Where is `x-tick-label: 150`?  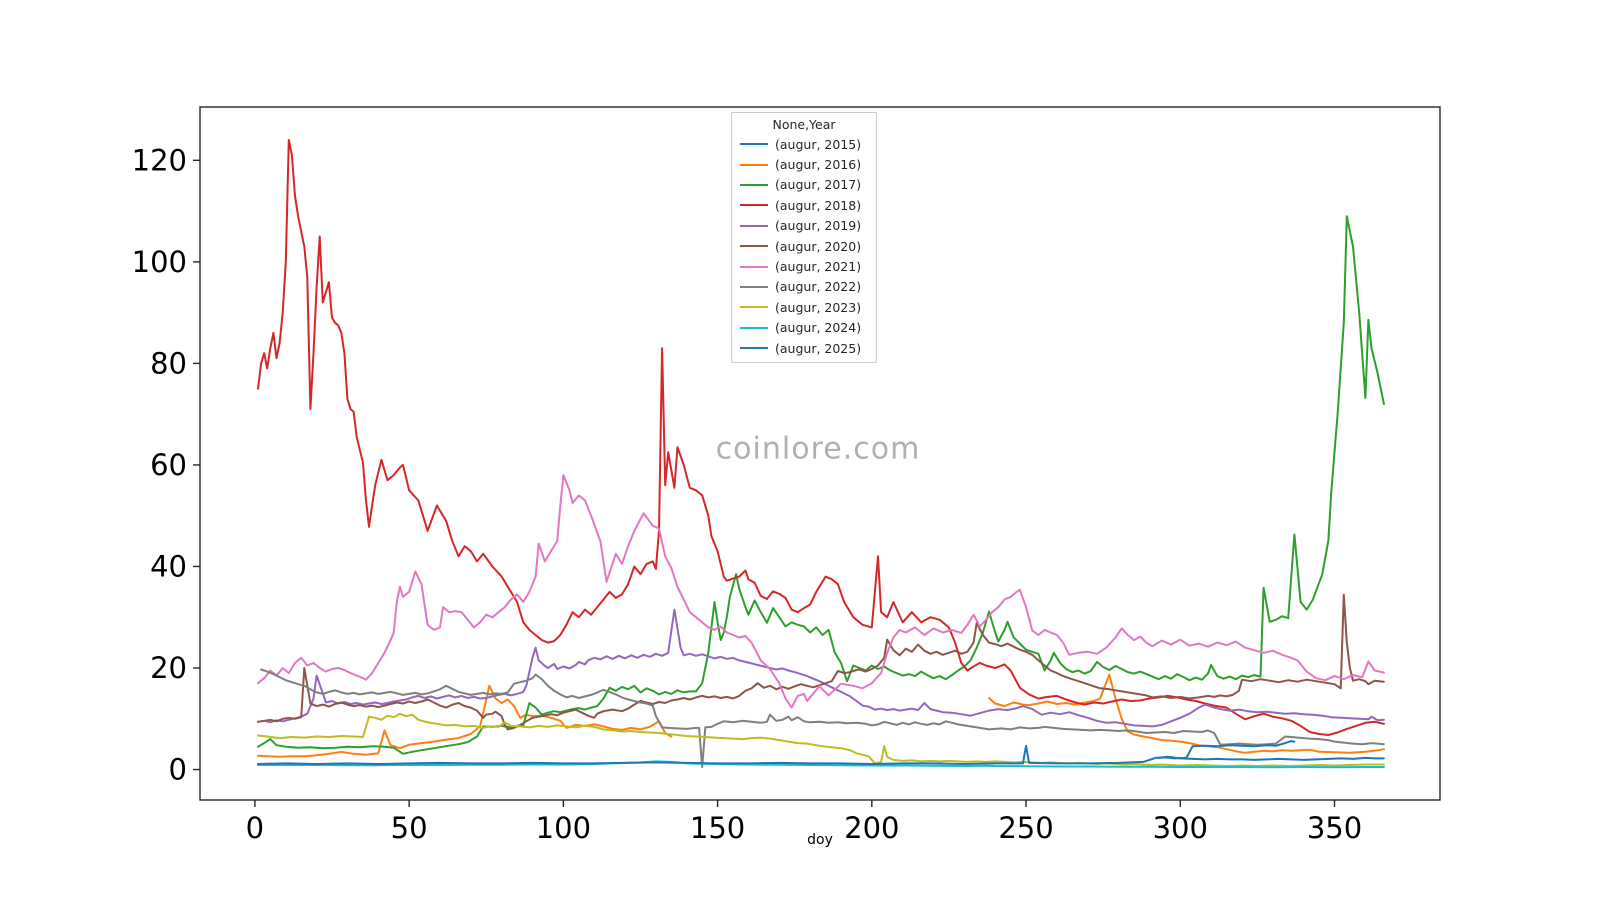
x-tick-label: 150 is located at coordinates (717, 828).